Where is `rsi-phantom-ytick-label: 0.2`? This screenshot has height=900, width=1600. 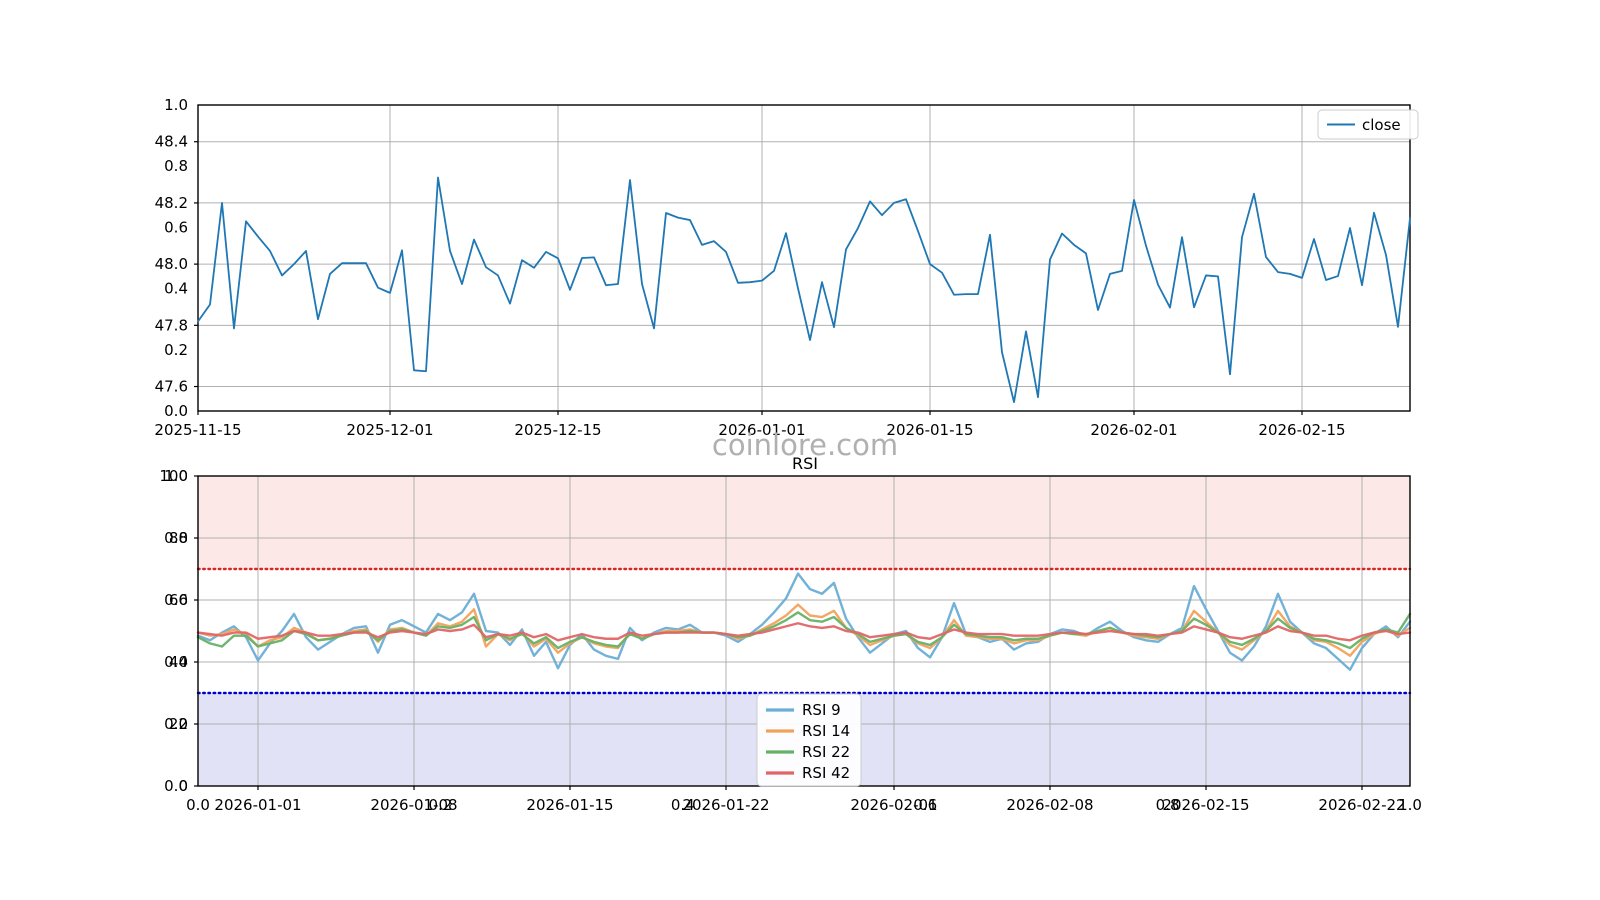
rsi-phantom-ytick-label: 0.2 is located at coordinates (176, 724).